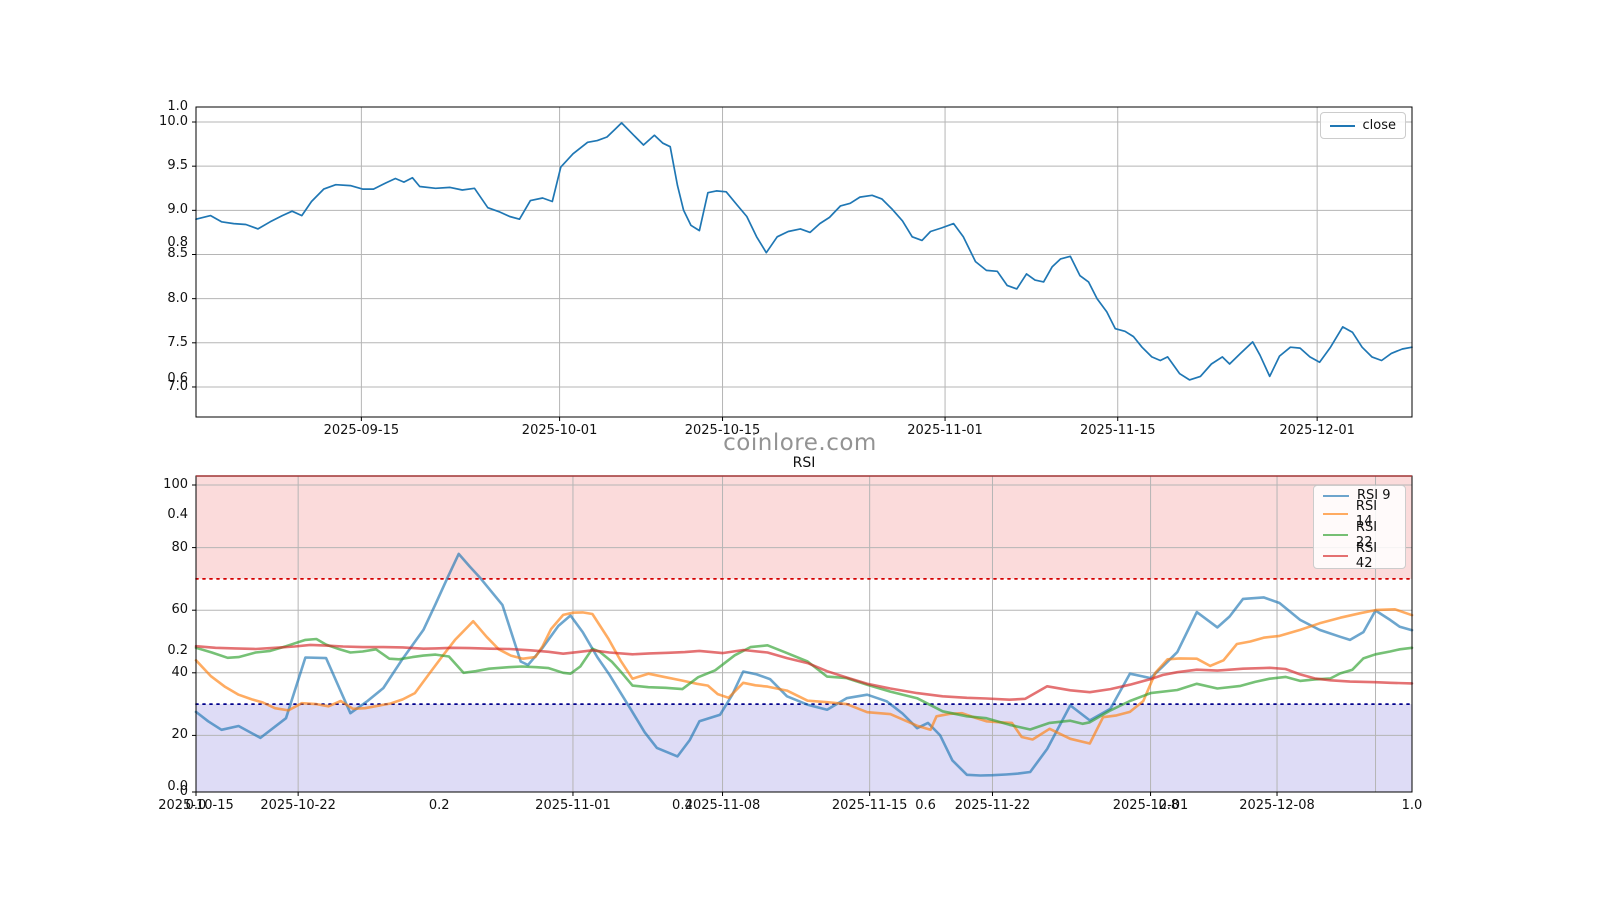 This screenshot has height=900, width=1600. What do you see at coordinates (177, 378) in the screenshot?
I see `hidden-ytick-label: 0.6` at bounding box center [177, 378].